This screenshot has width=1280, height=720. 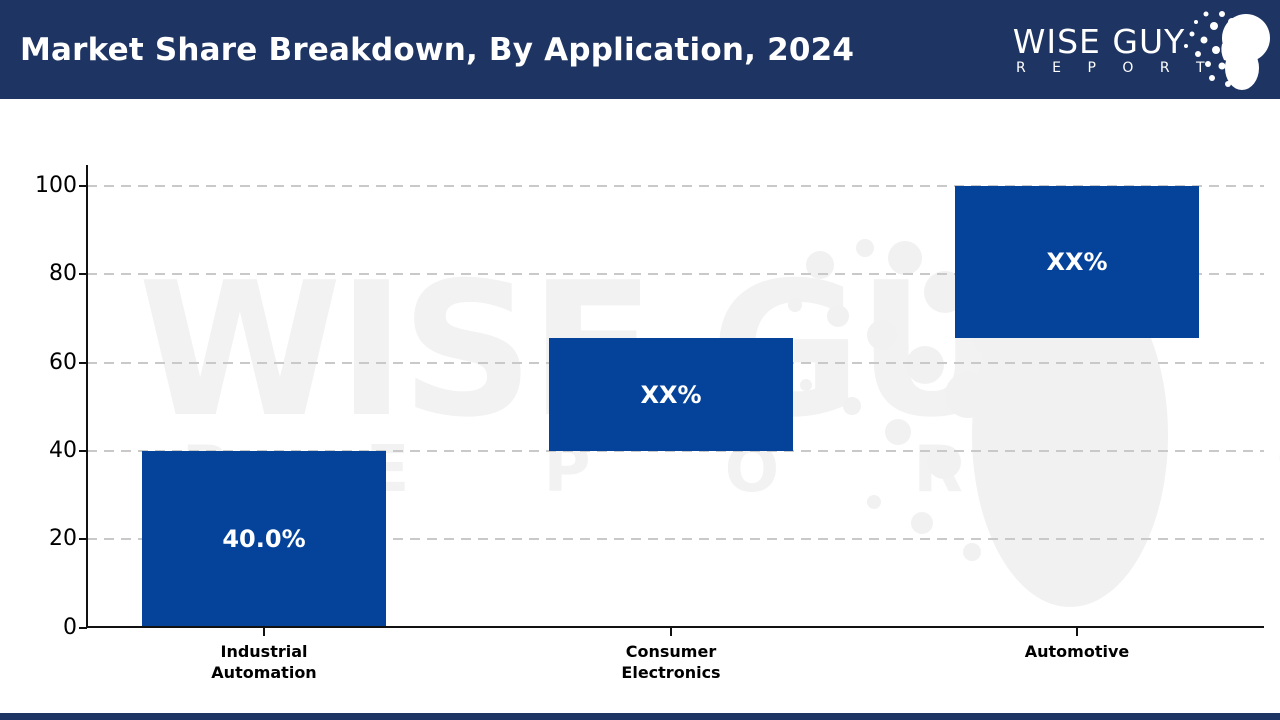 What do you see at coordinates (1133, 68) in the screenshot?
I see `logo-subtext: R E P O R T S` at bounding box center [1133, 68].